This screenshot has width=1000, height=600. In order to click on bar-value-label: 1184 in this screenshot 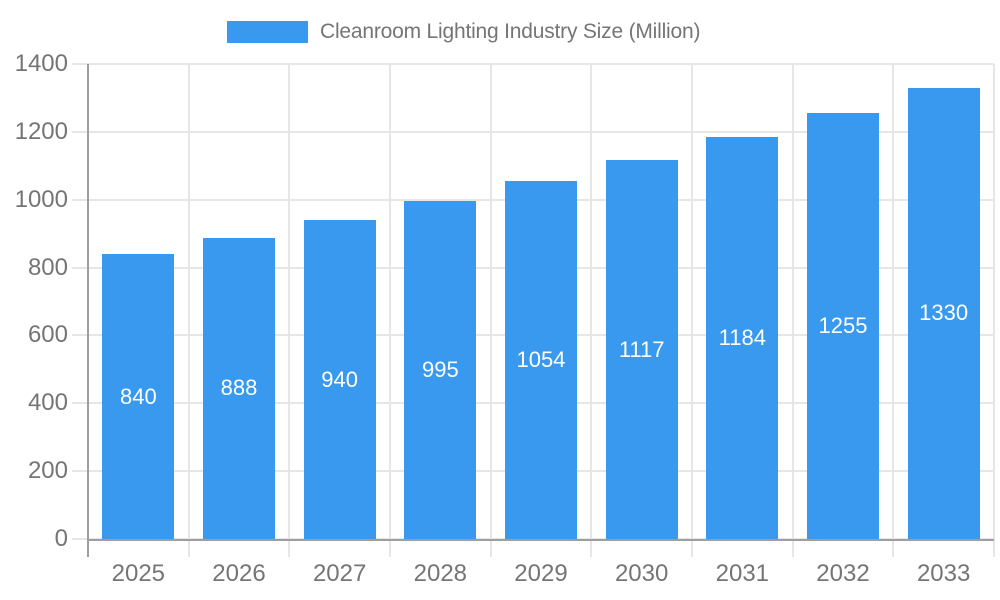, I will do `click(742, 338)`.